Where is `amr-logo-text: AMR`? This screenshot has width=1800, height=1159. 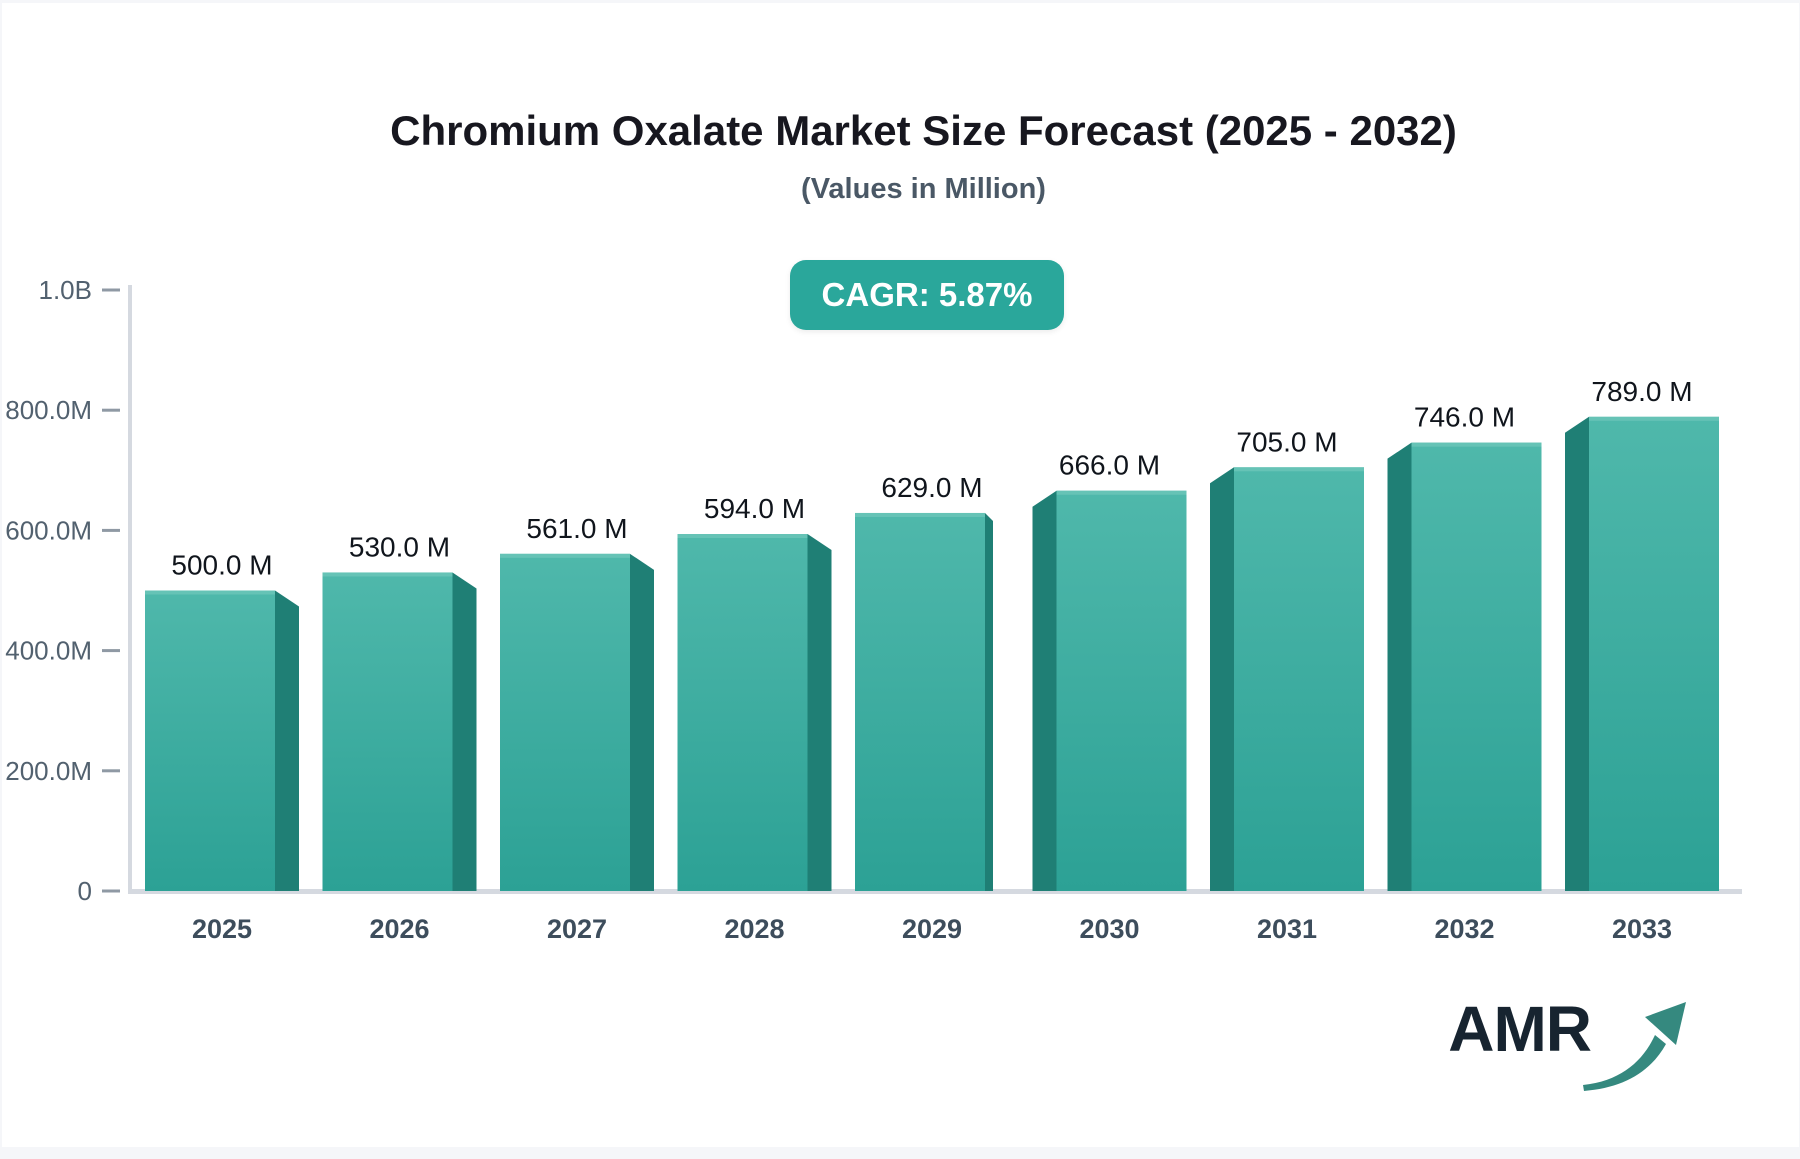 amr-logo-text: AMR is located at coordinates (1520, 1029).